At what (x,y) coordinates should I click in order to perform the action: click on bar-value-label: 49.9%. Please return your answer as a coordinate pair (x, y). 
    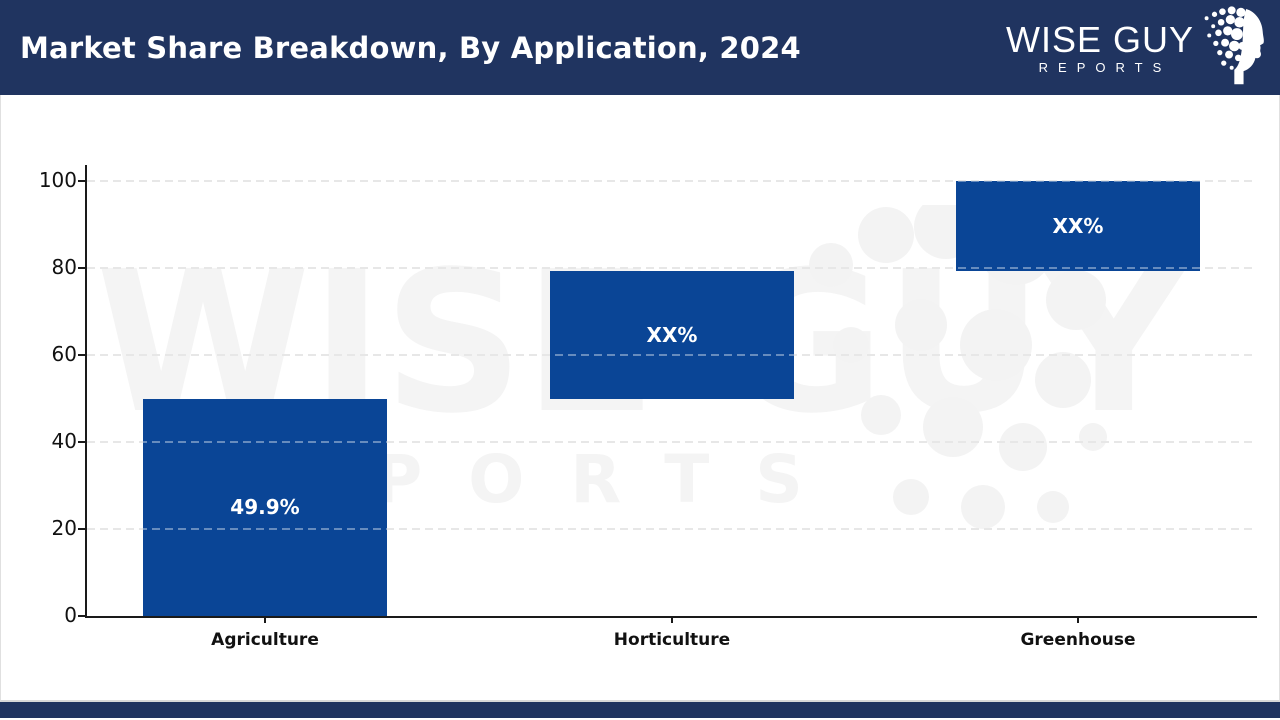
    Looking at the image, I should click on (265, 507).